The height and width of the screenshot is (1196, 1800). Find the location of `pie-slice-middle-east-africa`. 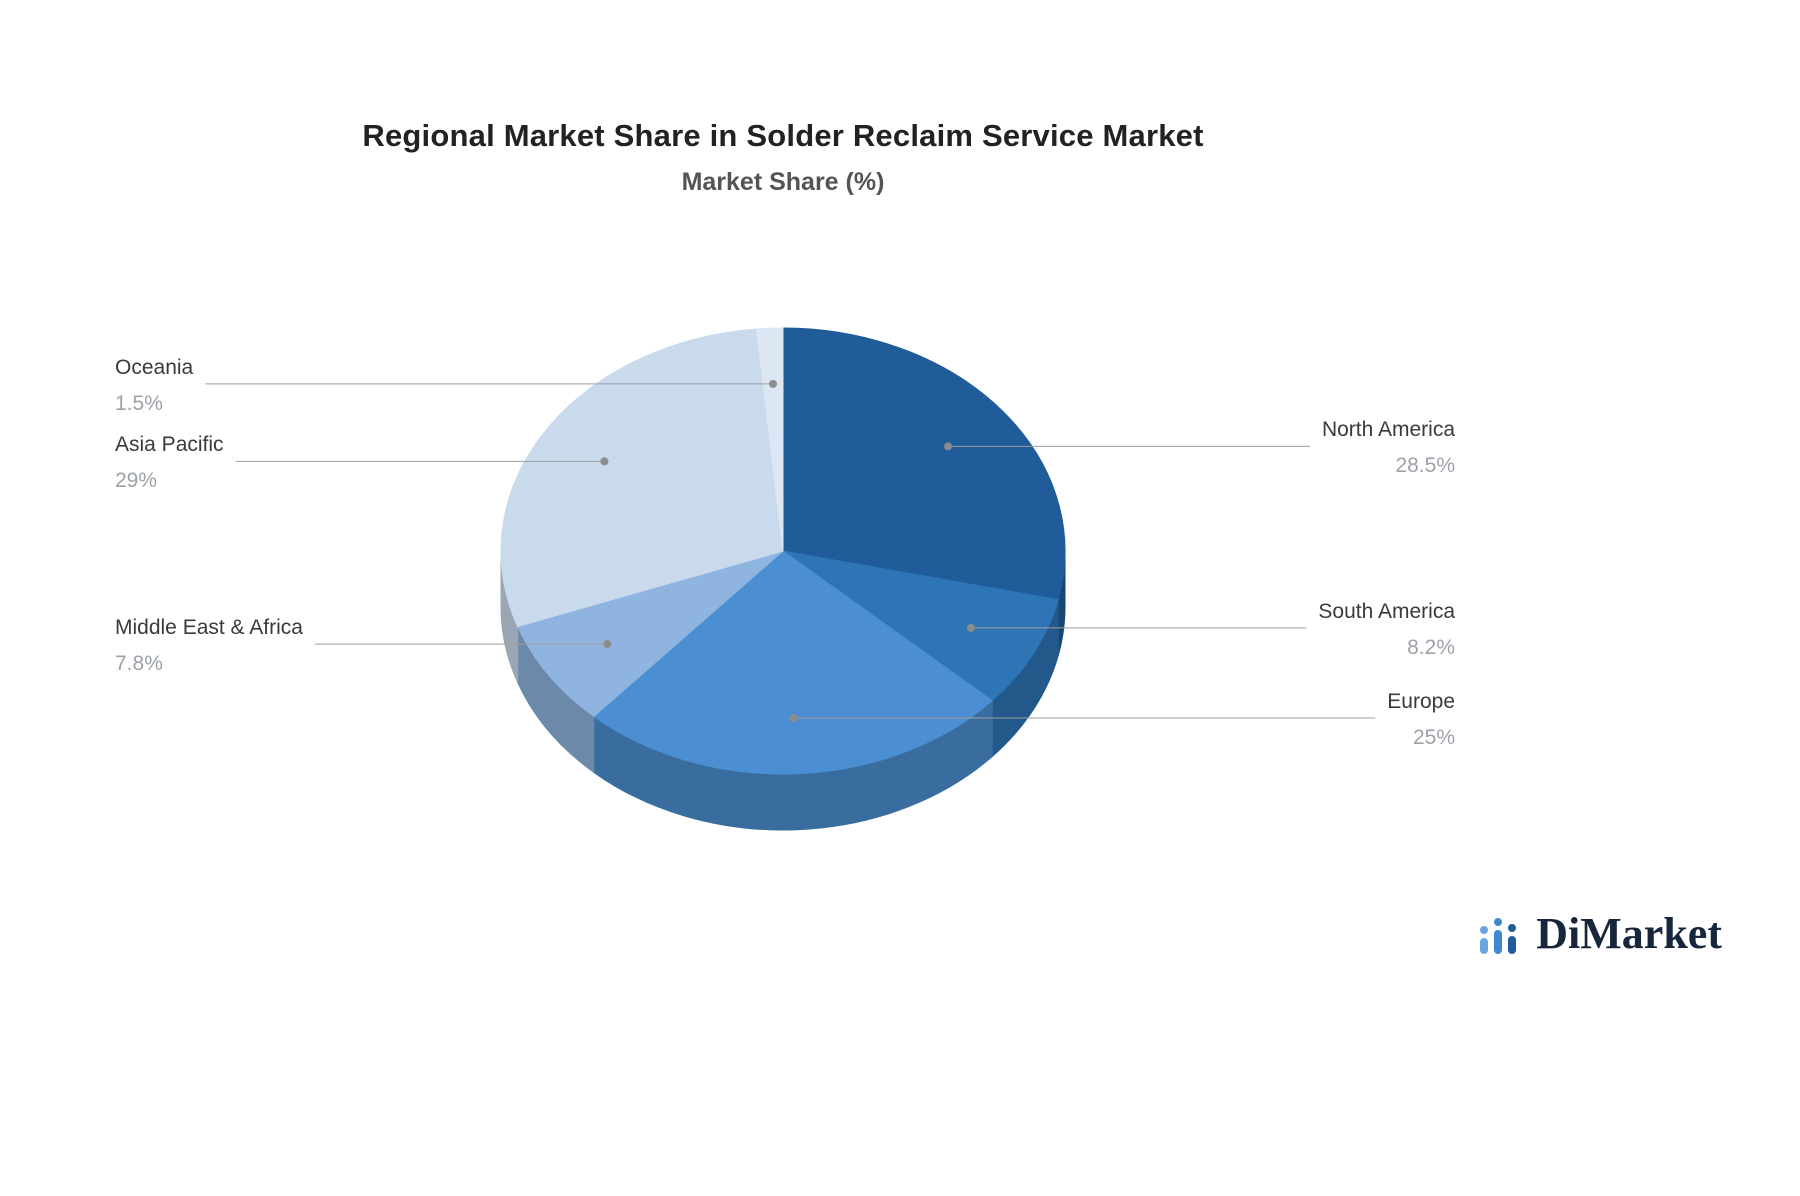

pie-slice-middle-east-africa is located at coordinates (650, 634).